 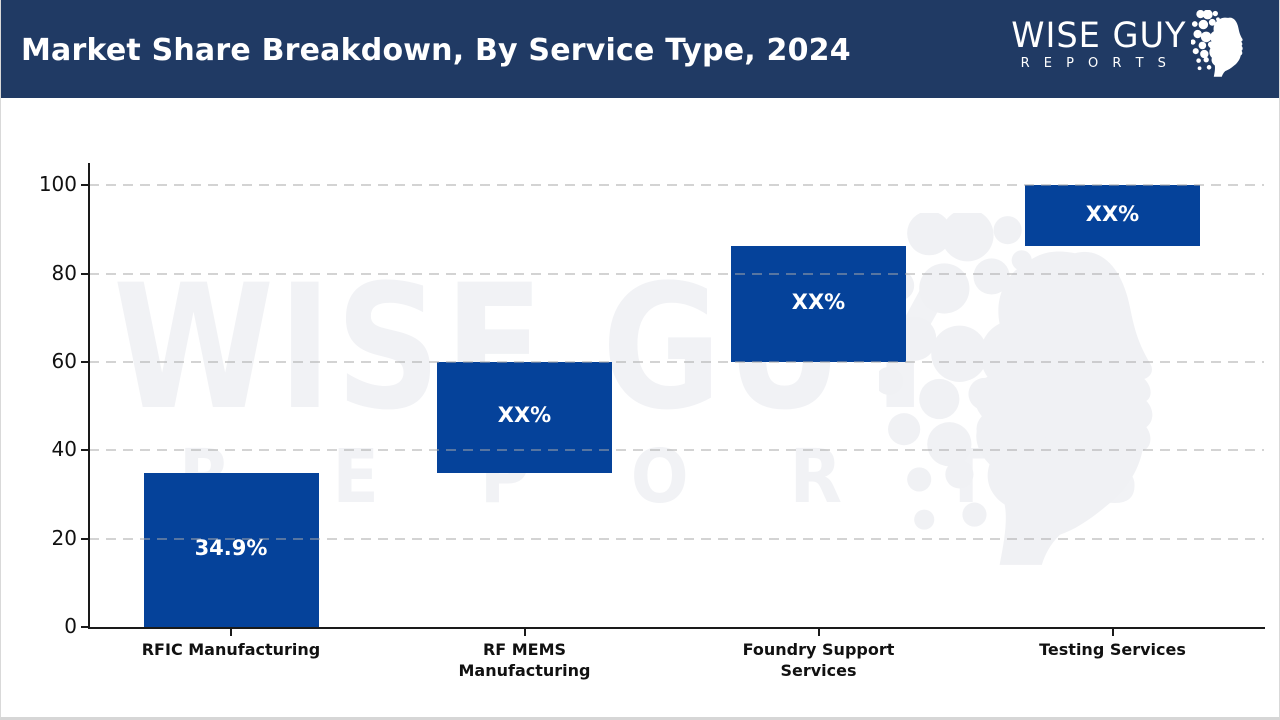 What do you see at coordinates (818, 660) in the screenshot?
I see `x-category-label: Foundry Support Services` at bounding box center [818, 660].